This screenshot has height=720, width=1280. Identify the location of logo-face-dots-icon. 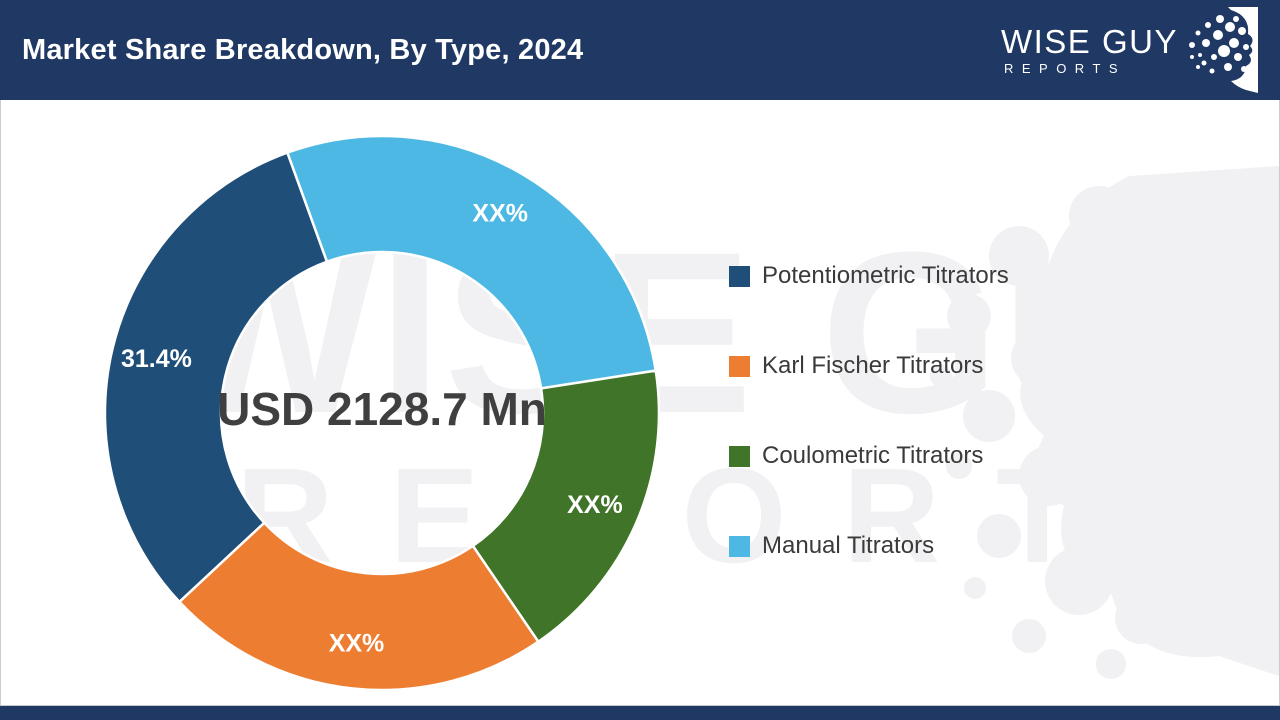
(1223, 50).